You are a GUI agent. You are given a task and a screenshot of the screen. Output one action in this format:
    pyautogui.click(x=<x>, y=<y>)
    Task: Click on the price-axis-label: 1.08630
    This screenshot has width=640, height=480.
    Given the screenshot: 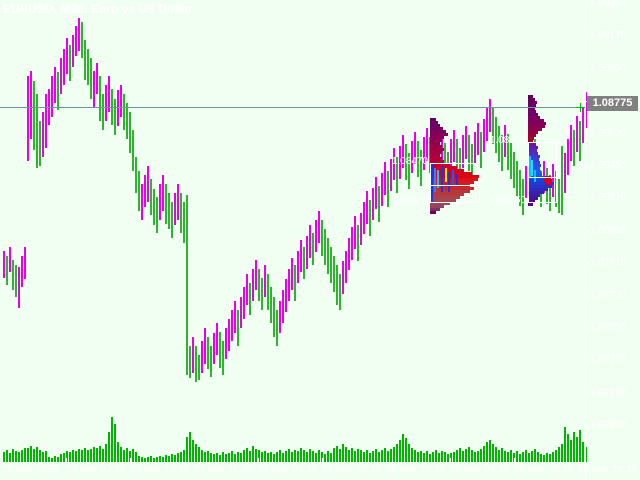 What is the action you would take?
    pyautogui.click(x=608, y=133)
    